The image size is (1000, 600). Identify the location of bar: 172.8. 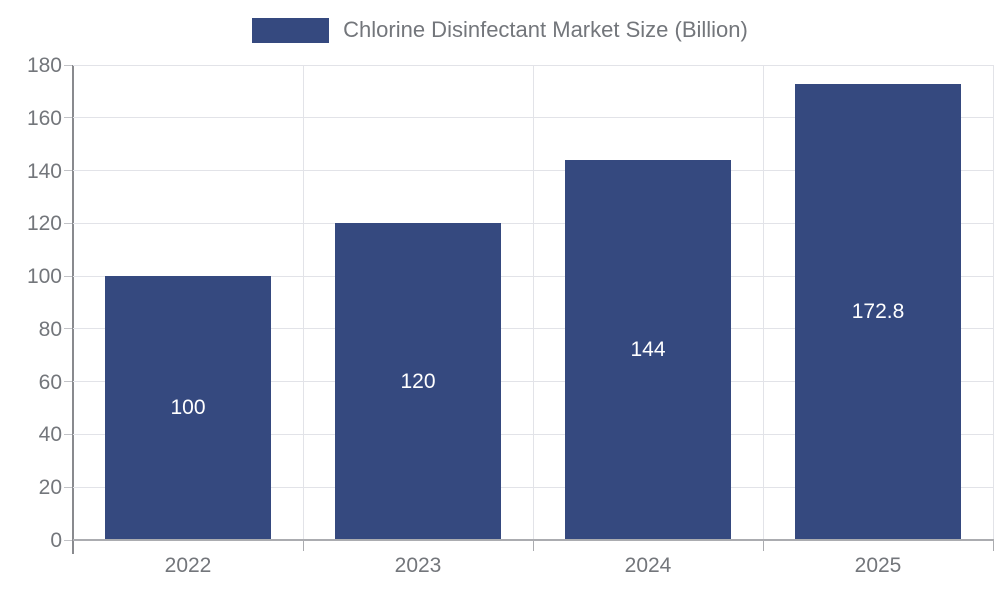
(878, 312).